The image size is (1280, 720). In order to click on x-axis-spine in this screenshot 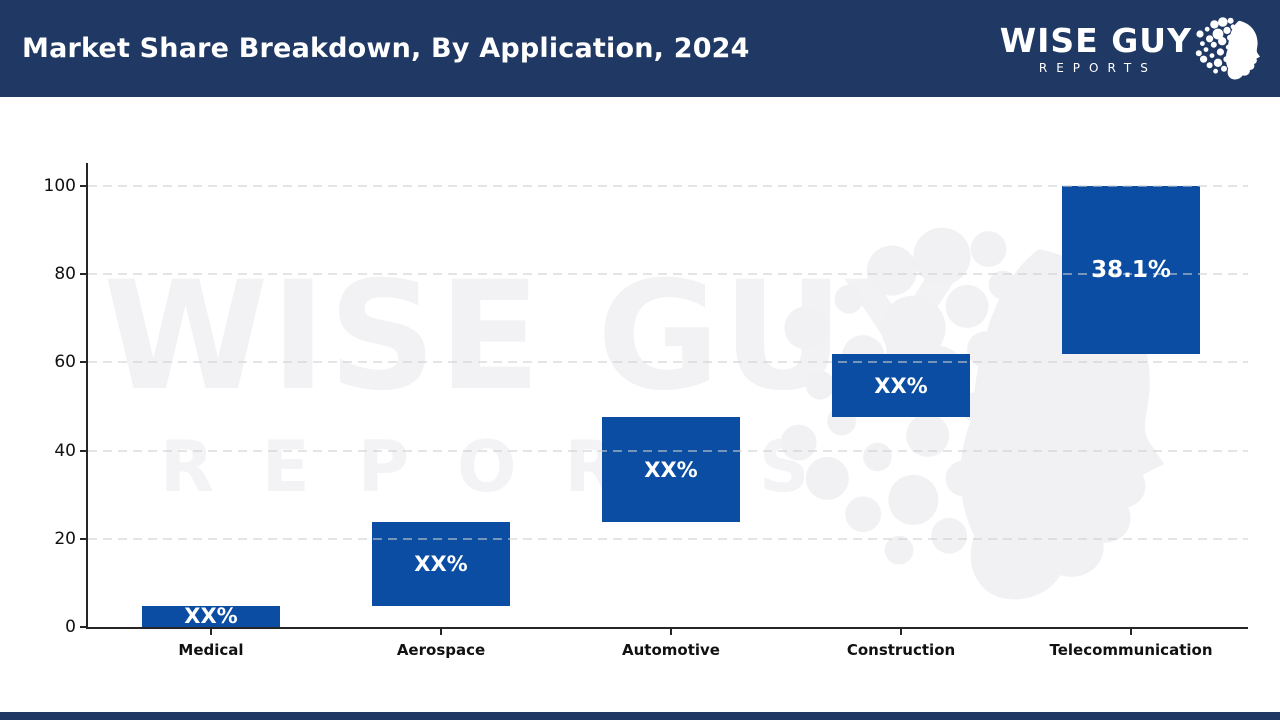, I will do `click(667, 628)`.